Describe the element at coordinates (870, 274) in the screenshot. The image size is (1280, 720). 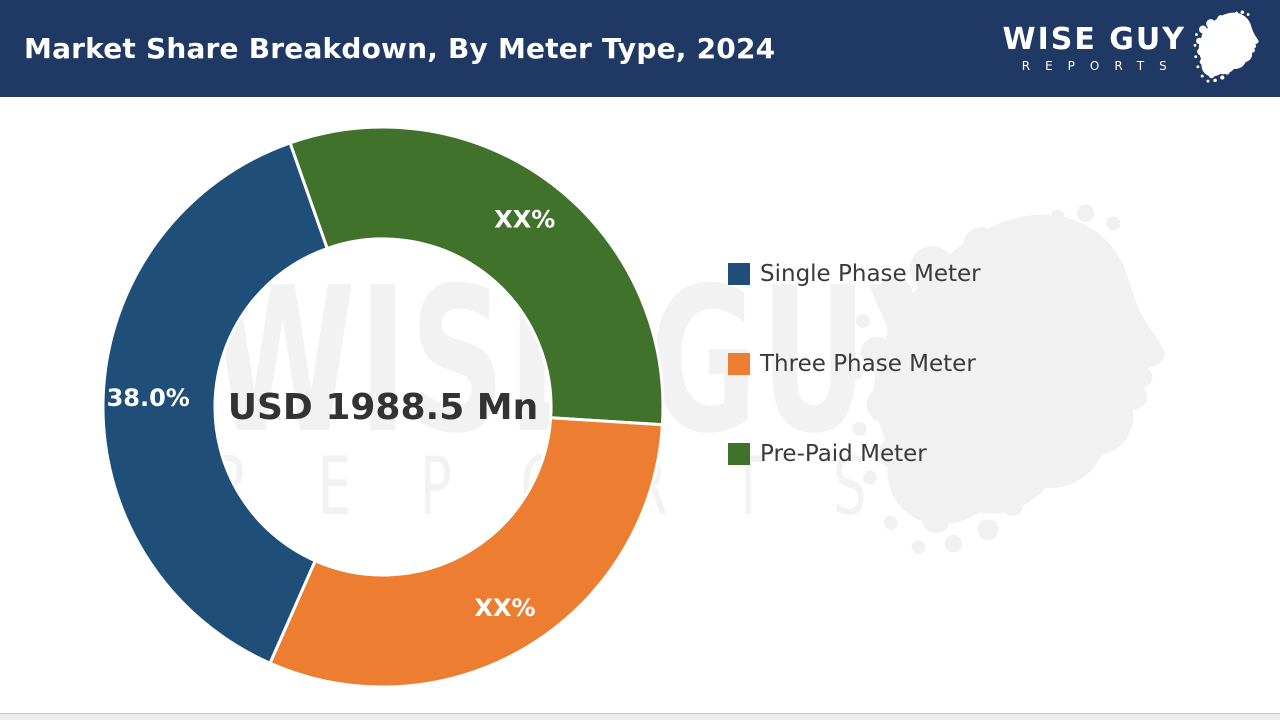
I see `legend-label: Single Phase Meter` at that location.